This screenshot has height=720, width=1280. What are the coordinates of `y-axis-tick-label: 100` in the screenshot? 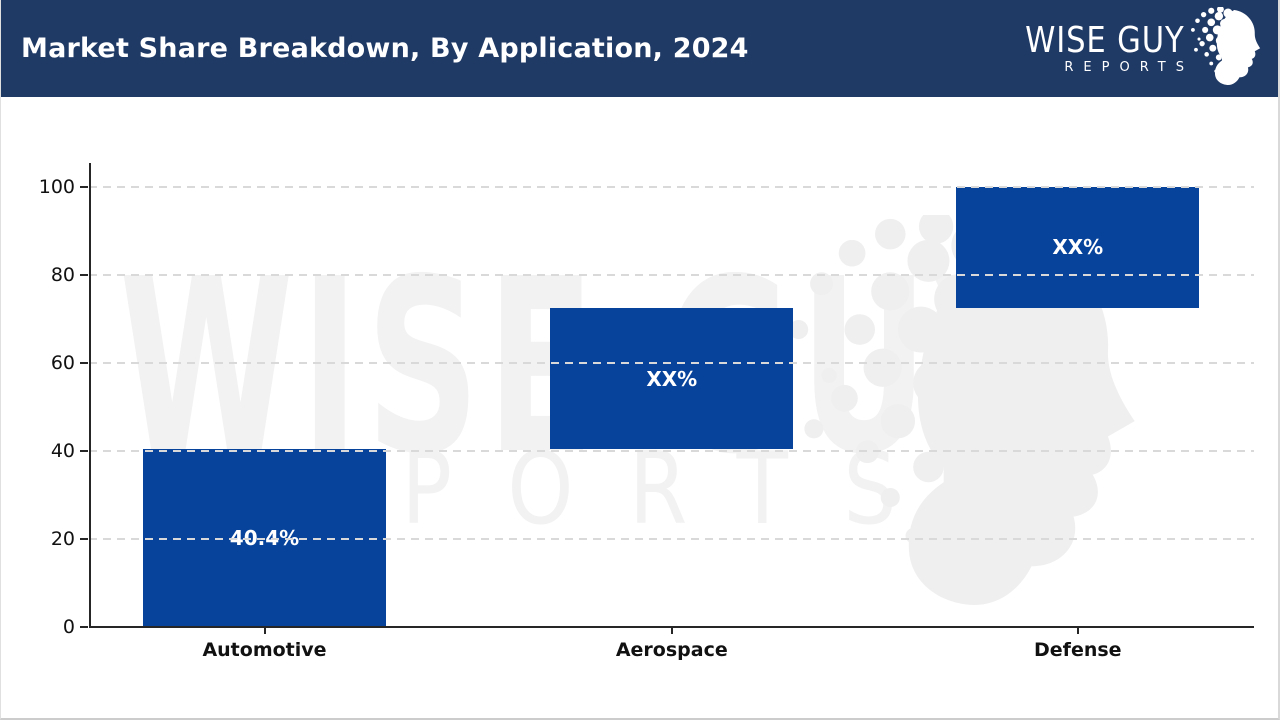 It's located at (56, 186).